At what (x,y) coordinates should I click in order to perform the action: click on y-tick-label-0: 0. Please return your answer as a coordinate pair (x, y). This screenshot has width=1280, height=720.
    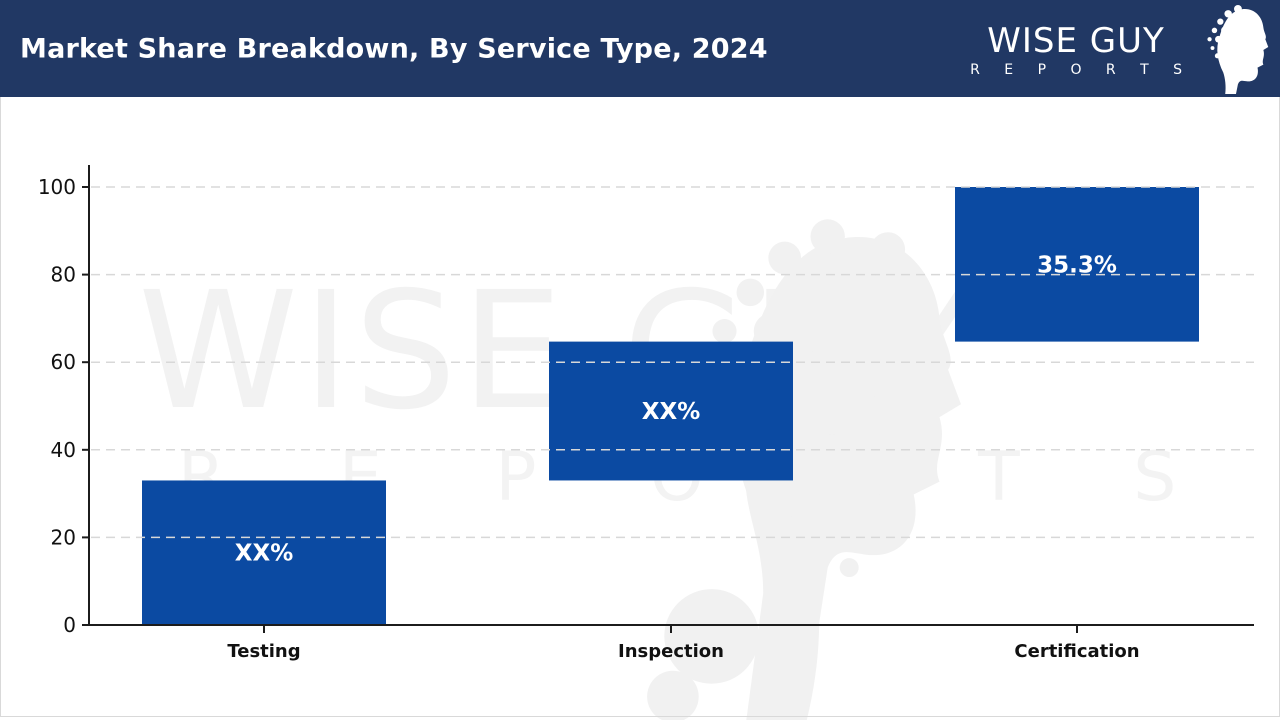
    Looking at the image, I should click on (69, 625).